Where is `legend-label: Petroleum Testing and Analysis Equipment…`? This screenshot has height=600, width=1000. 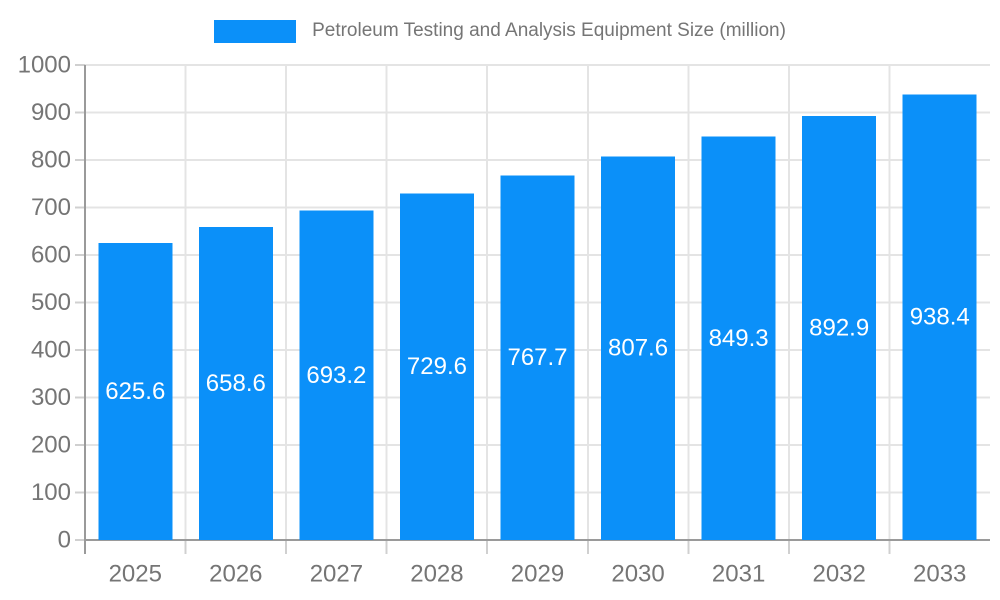 legend-label: Petroleum Testing and Analysis Equipment… is located at coordinates (549, 30).